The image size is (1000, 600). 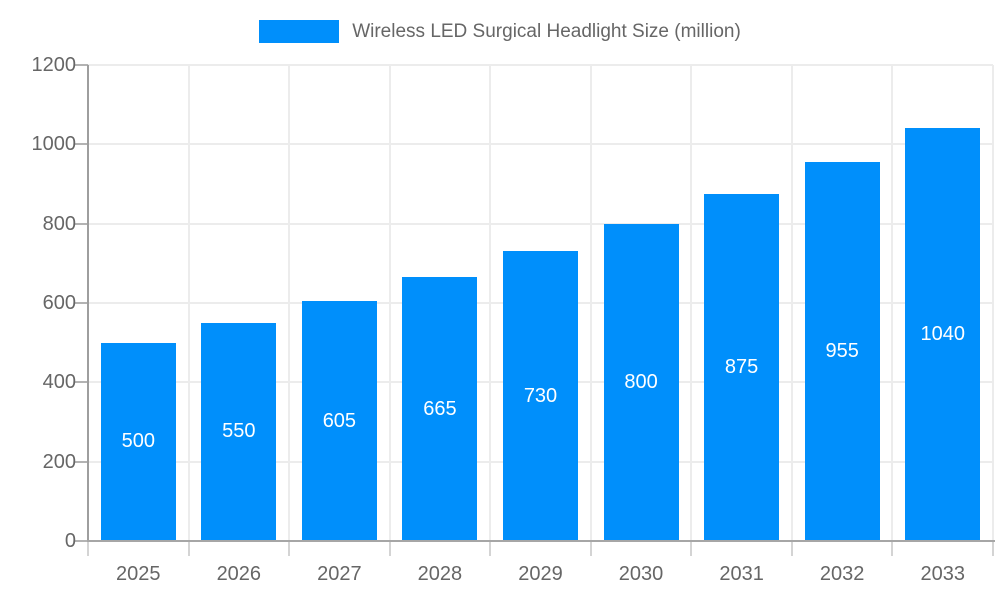 I want to click on x-tick-label: 2033, so click(x=942, y=574).